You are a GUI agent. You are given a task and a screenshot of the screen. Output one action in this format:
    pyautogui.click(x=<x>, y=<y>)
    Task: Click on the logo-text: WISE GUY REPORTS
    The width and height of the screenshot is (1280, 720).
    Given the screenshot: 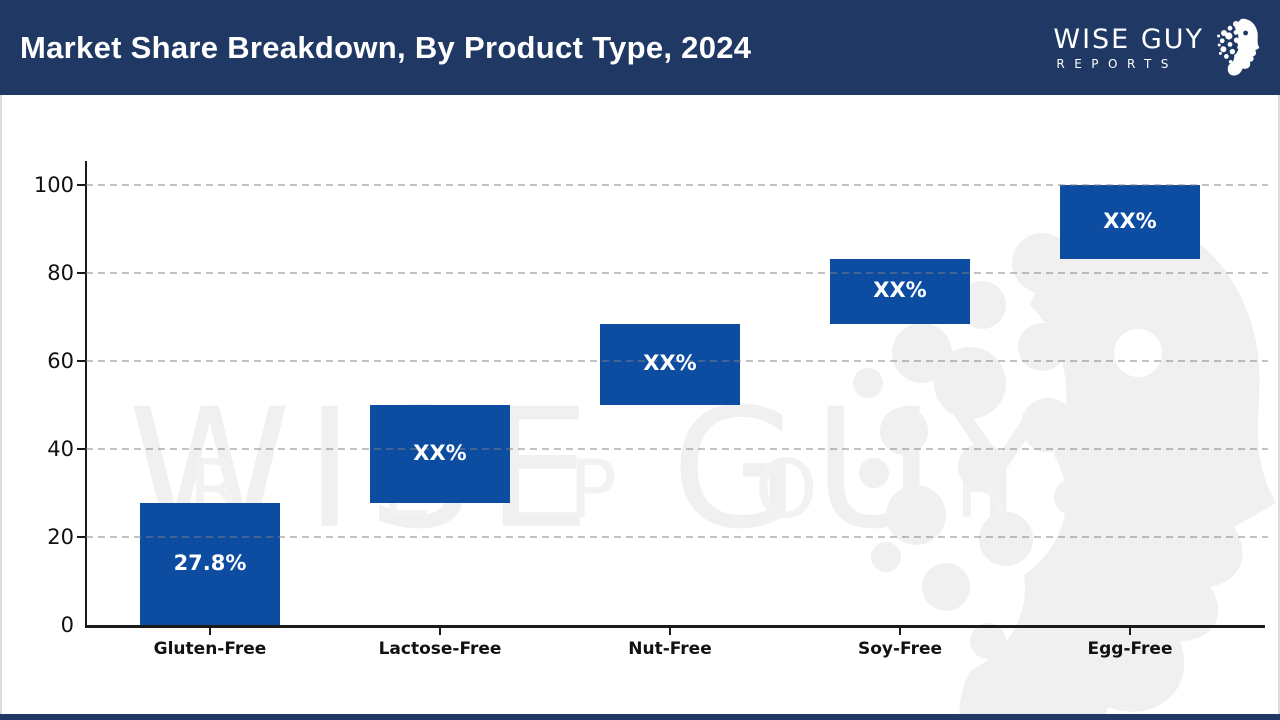 What is the action you would take?
    pyautogui.click(x=1128, y=48)
    